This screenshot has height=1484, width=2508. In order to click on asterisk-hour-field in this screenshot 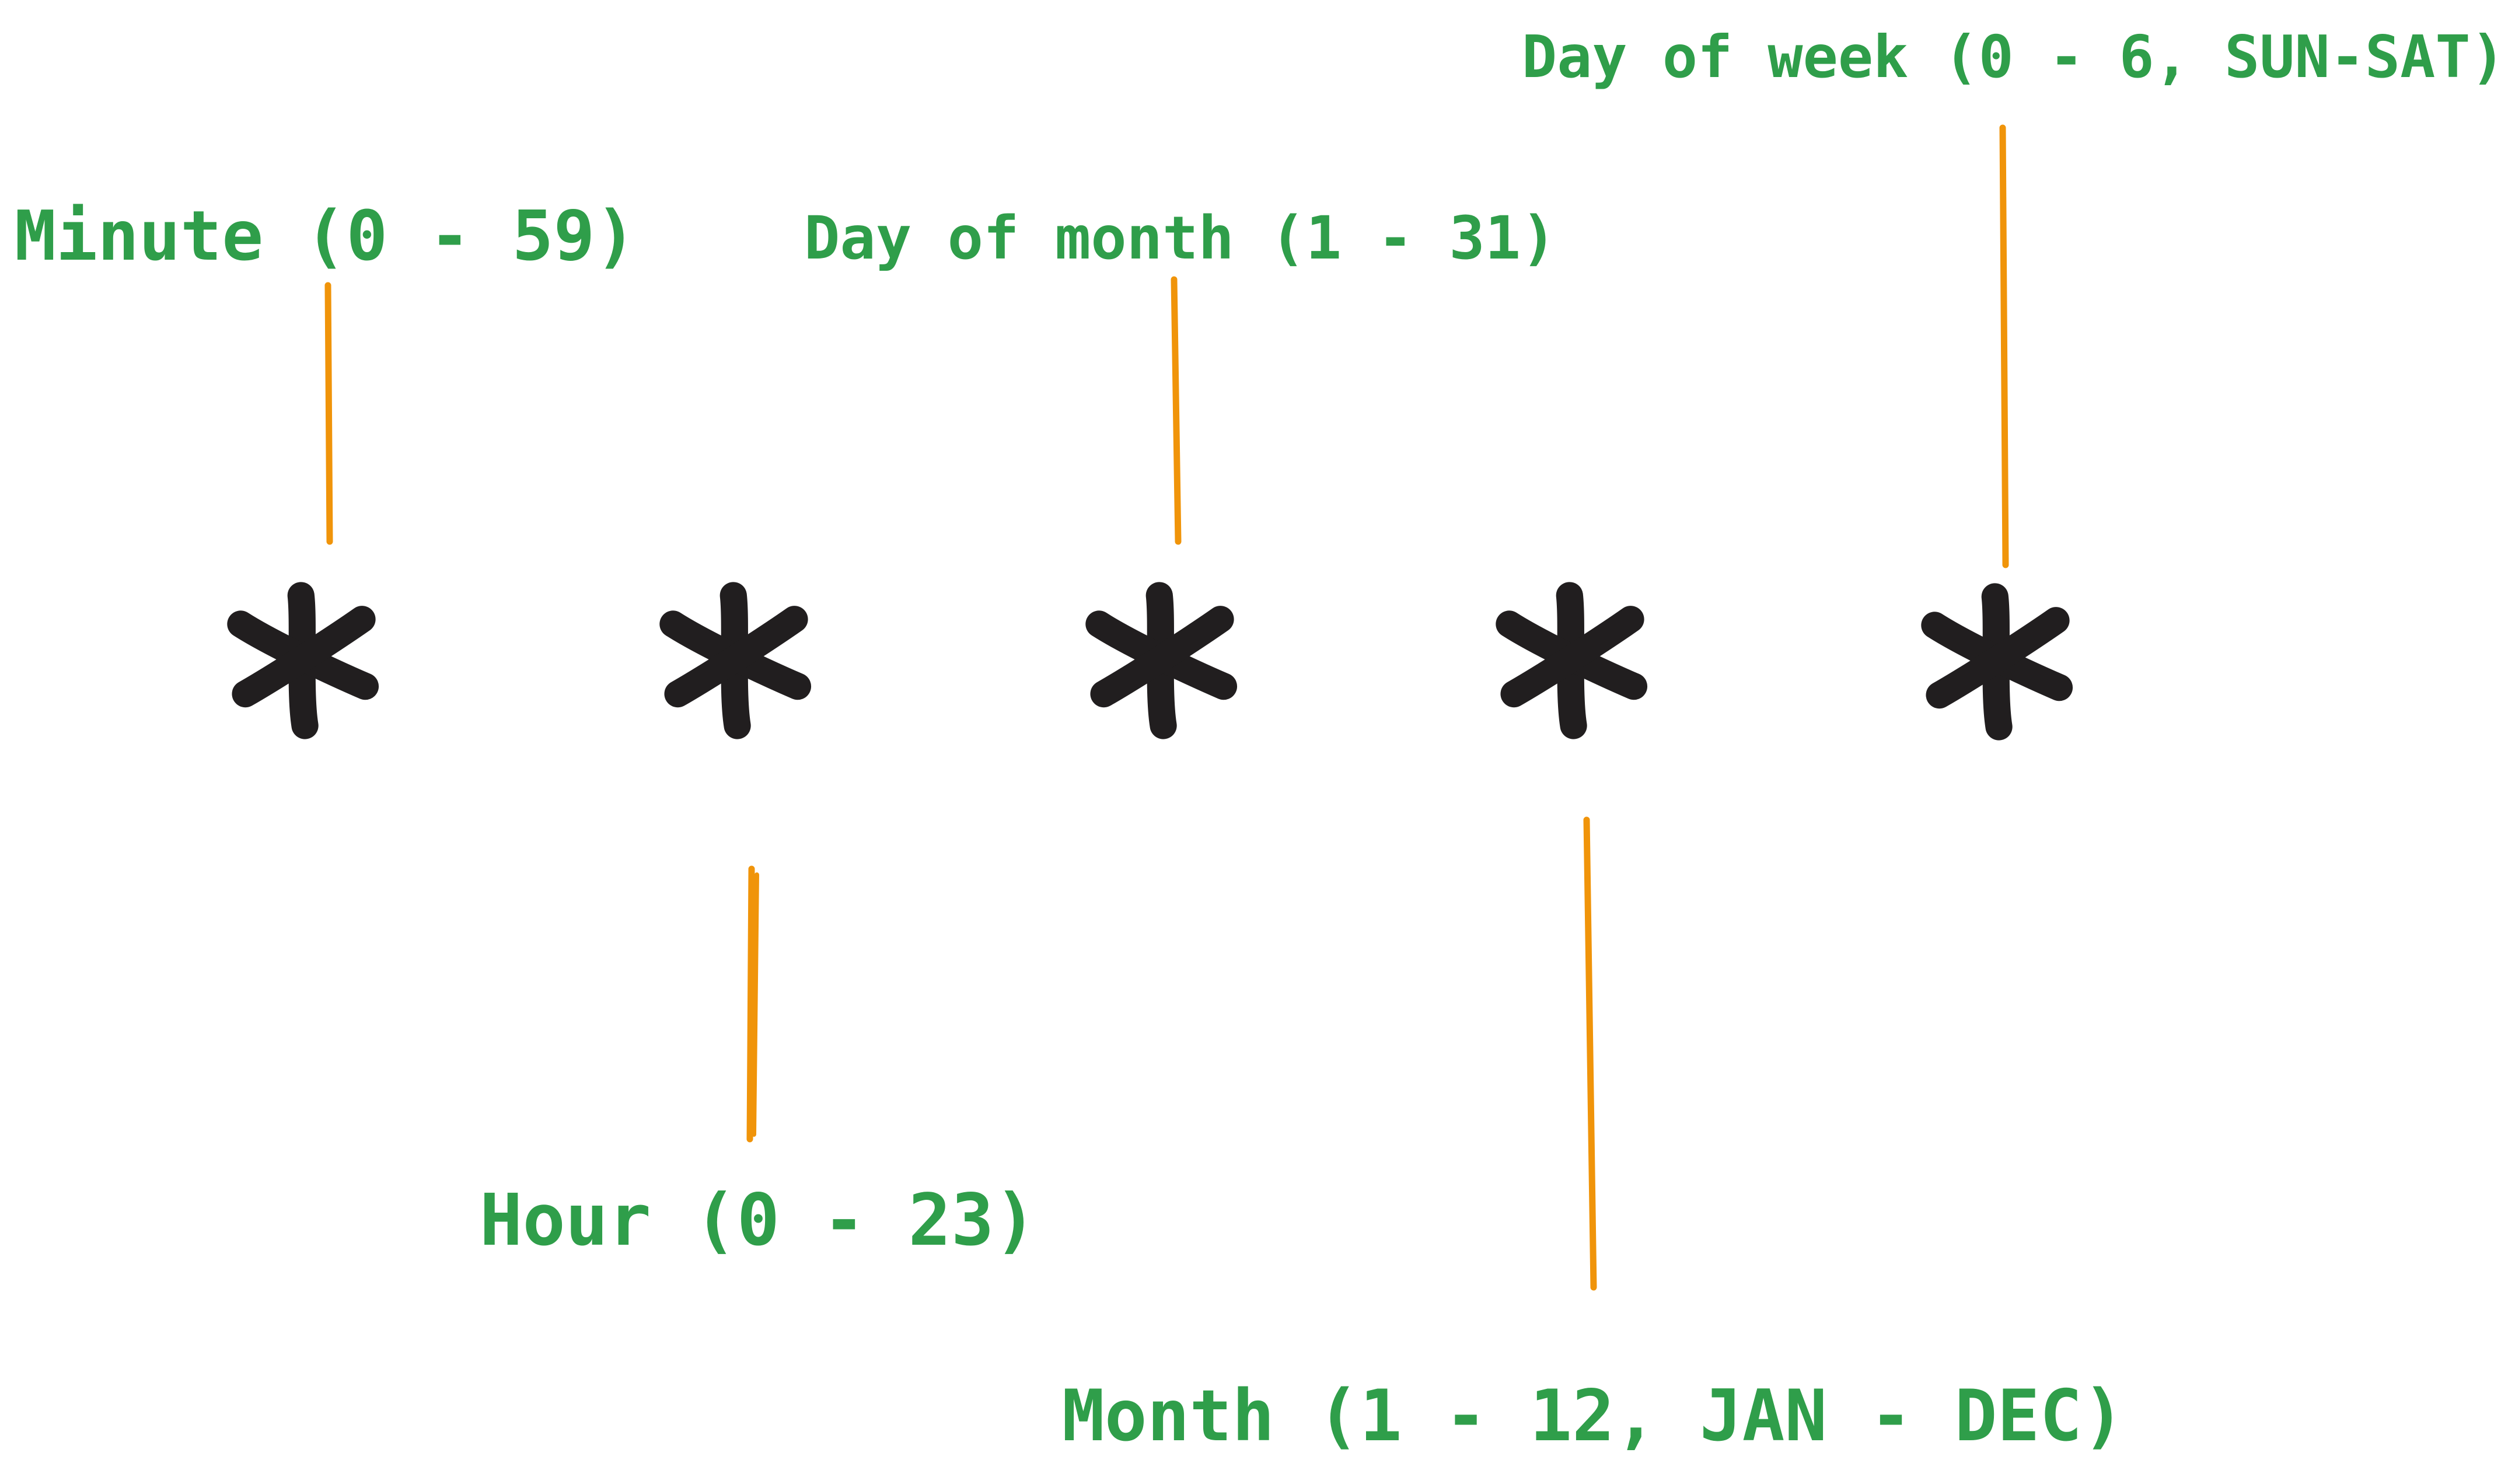, I will do `click(755, 672)`.